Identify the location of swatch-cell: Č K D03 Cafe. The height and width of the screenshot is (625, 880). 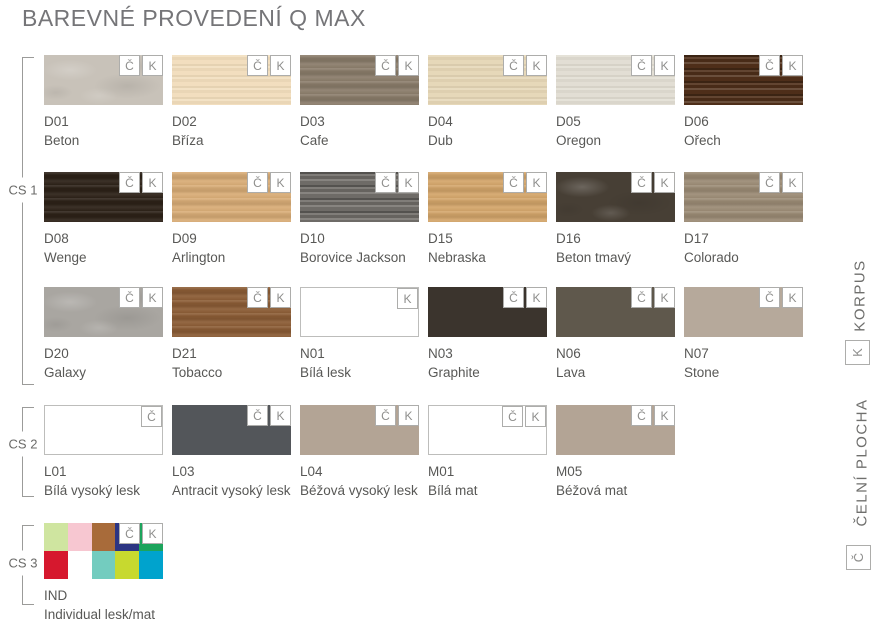
(359, 102).